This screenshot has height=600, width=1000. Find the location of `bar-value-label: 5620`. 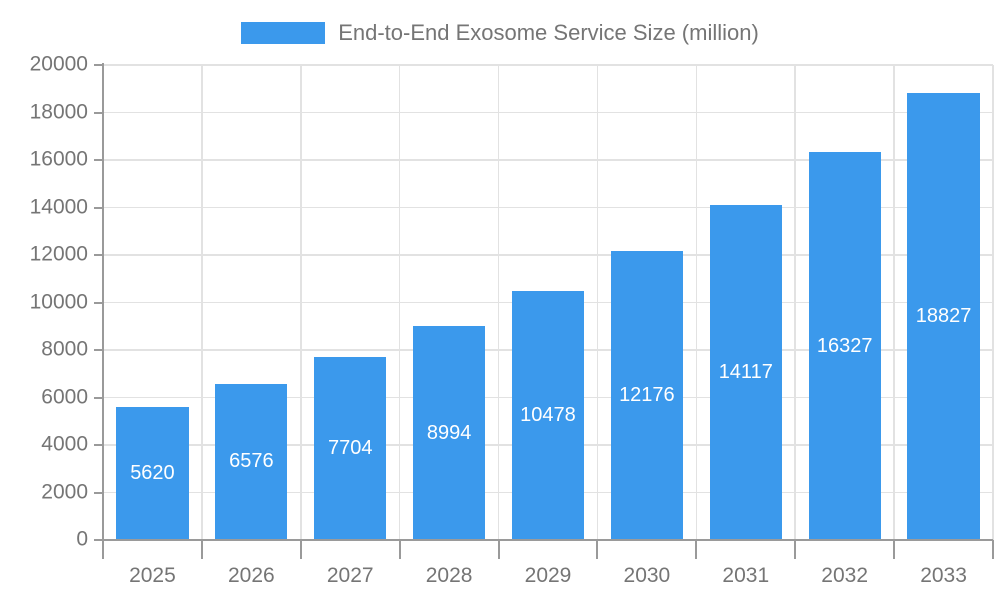

bar-value-label: 5620 is located at coordinates (152, 472).